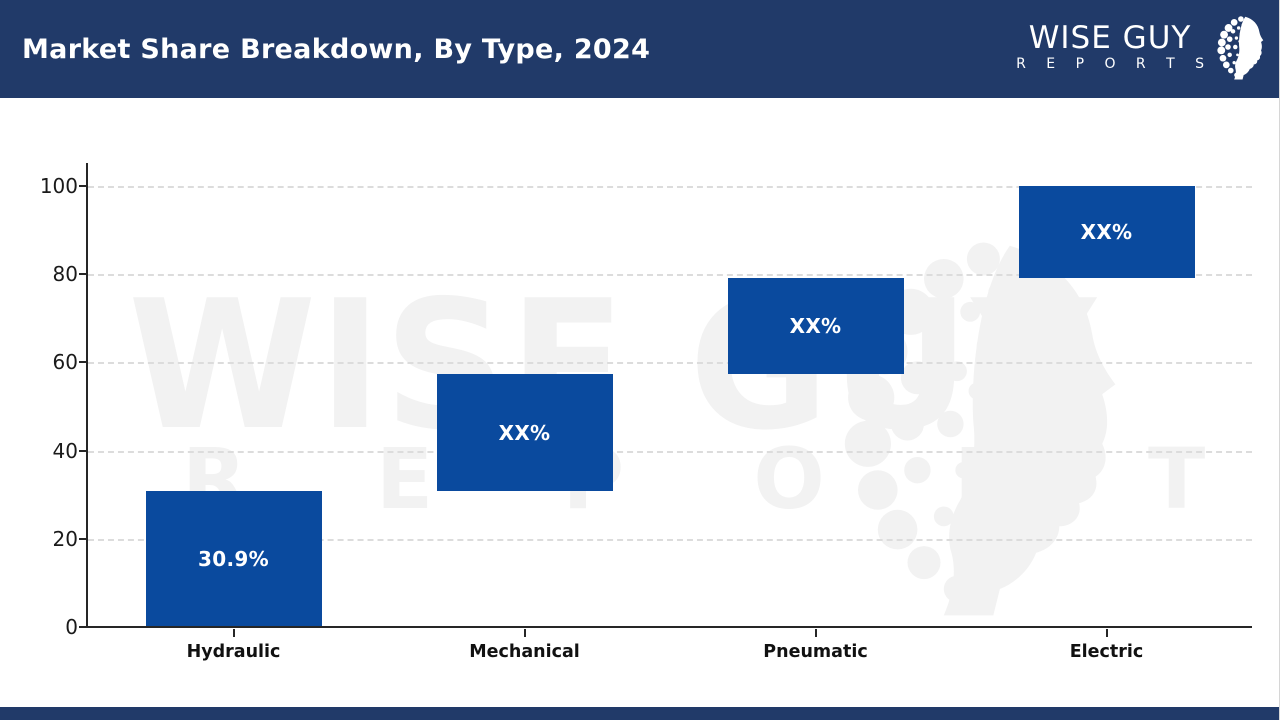  What do you see at coordinates (65, 538) in the screenshot?
I see `y-tick-label-20: 20` at bounding box center [65, 538].